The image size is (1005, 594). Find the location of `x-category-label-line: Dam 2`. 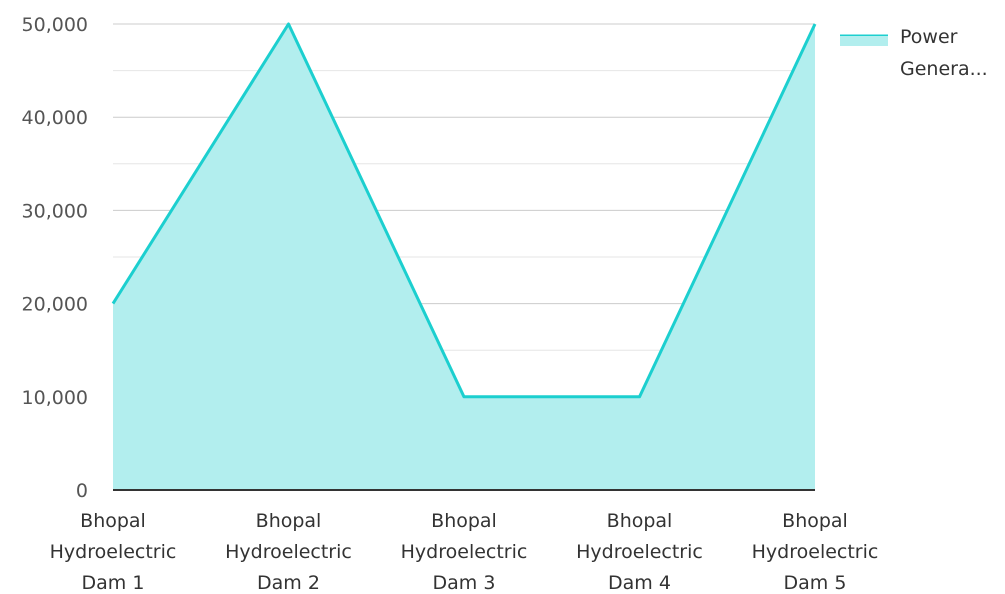

x-category-label-line: Dam 2 is located at coordinates (288, 583).